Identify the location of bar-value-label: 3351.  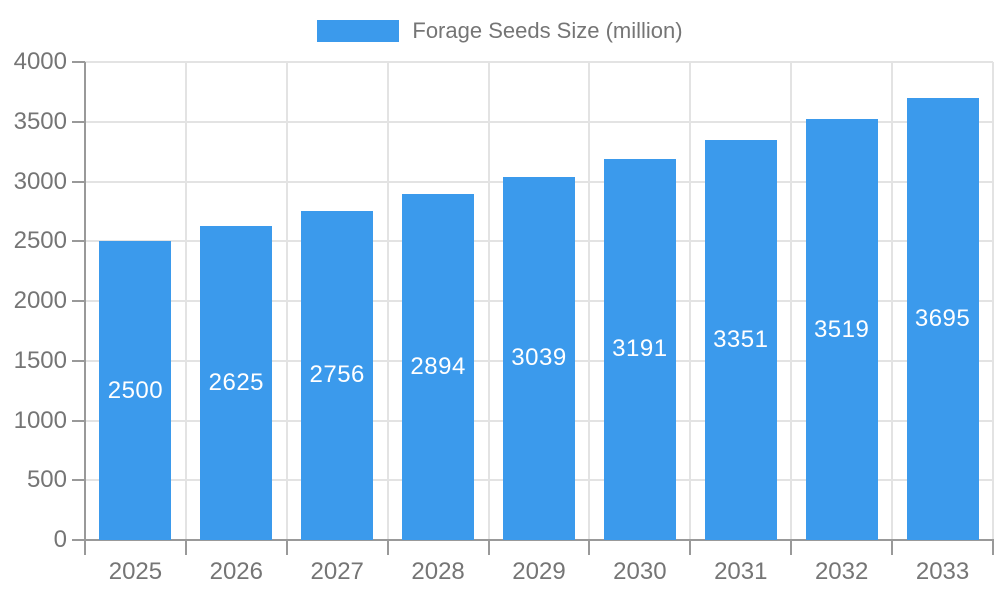
(741, 339).